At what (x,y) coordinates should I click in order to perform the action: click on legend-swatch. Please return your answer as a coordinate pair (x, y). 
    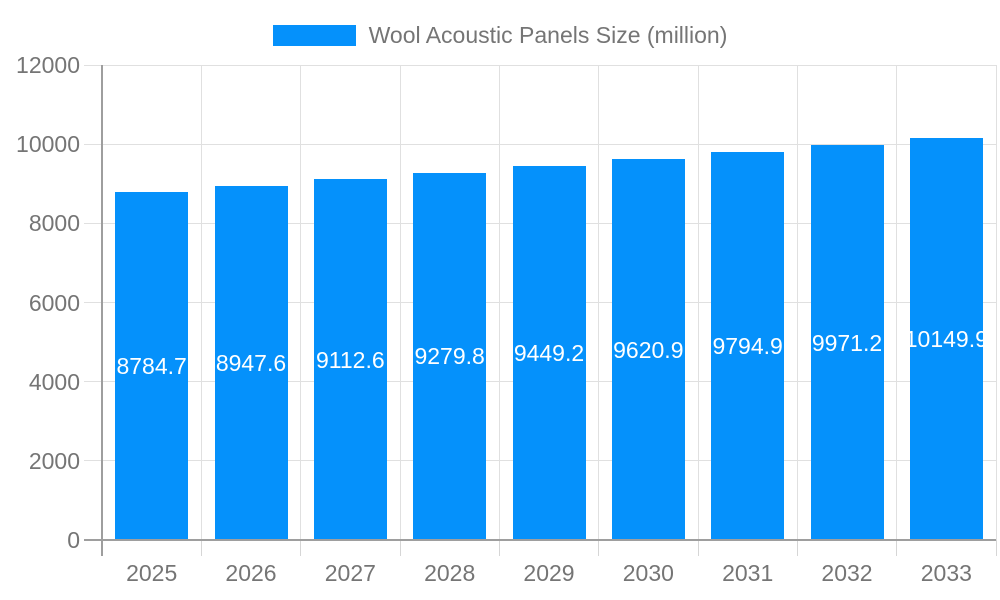
    Looking at the image, I should click on (314, 35).